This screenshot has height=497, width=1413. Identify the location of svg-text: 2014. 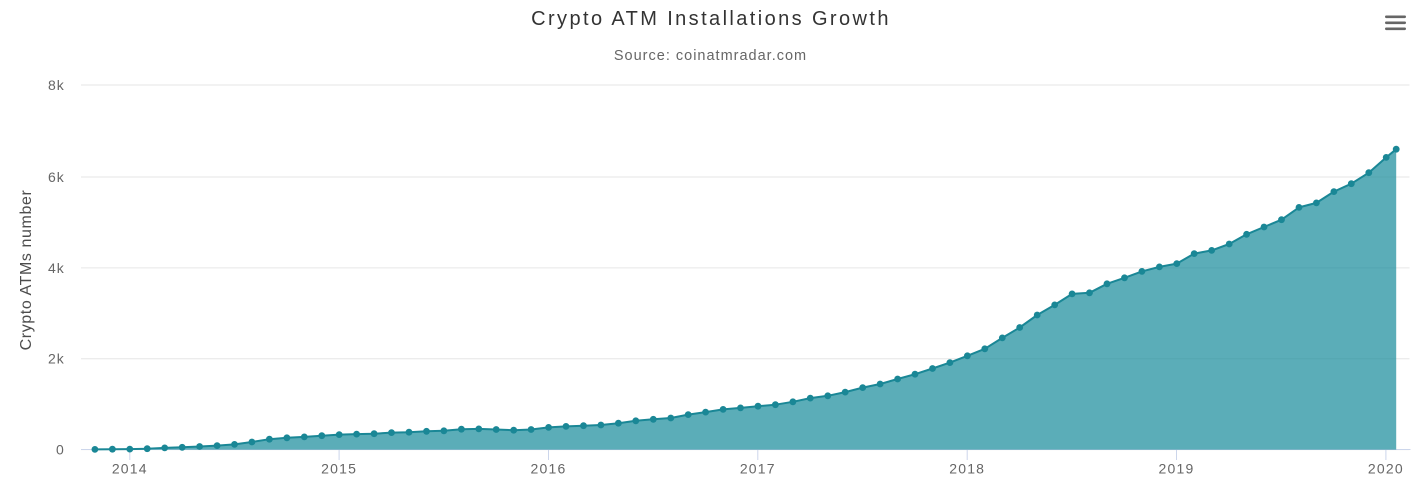
(130, 469).